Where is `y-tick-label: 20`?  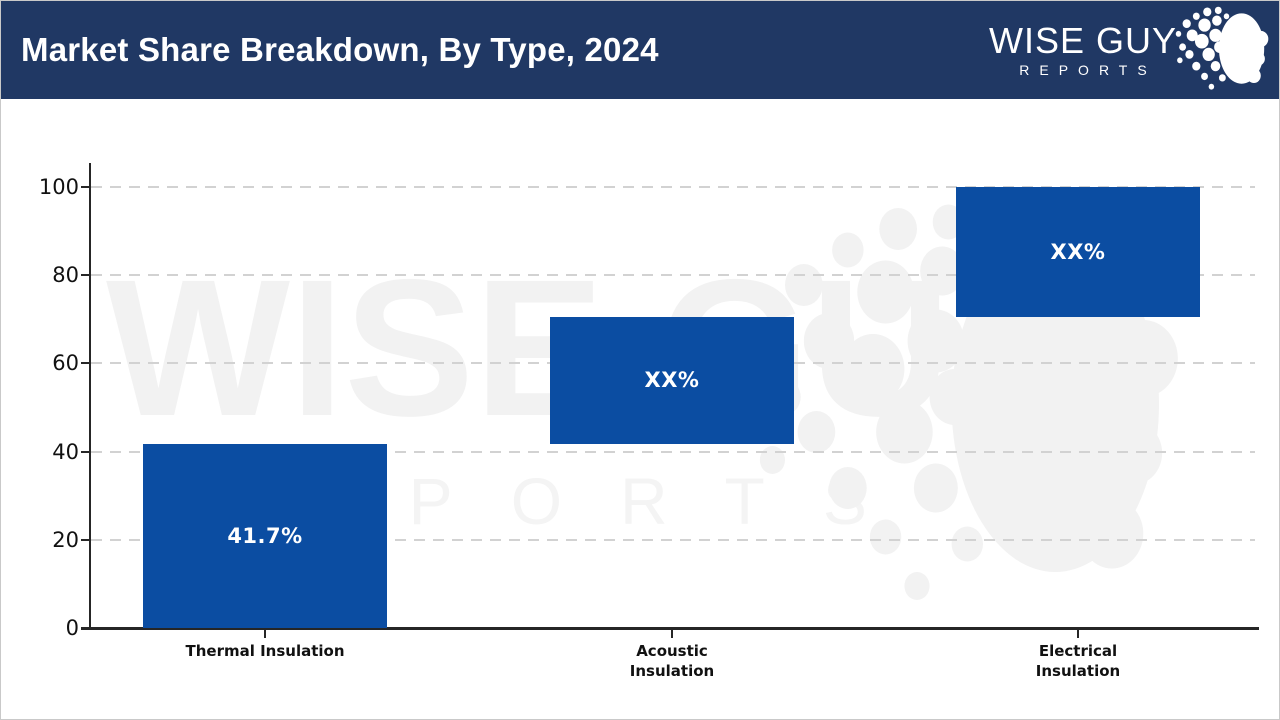
y-tick-label: 20 is located at coordinates (65, 539).